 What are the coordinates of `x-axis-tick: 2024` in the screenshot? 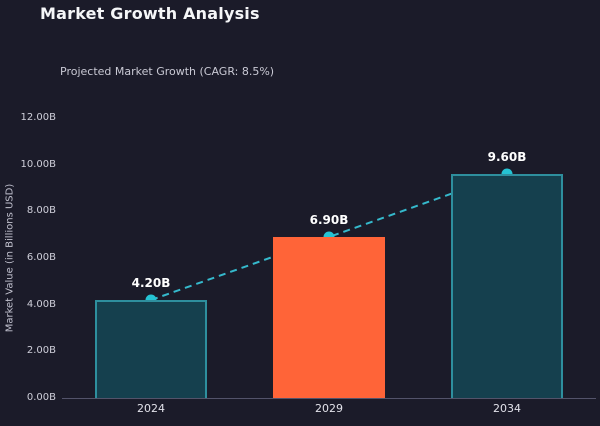 It's located at (151, 408).